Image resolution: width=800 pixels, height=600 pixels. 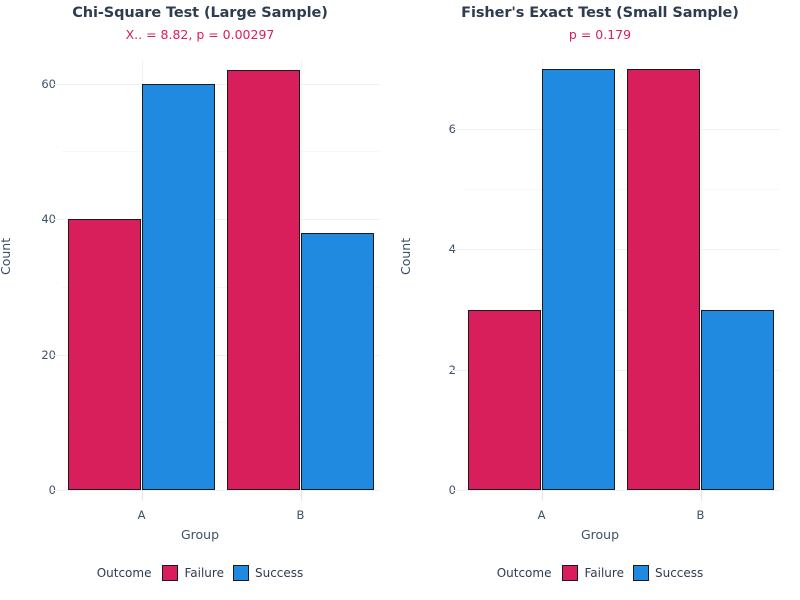 I want to click on panel-title: Fisher's Exact Test (Small Sample), so click(x=600, y=13).